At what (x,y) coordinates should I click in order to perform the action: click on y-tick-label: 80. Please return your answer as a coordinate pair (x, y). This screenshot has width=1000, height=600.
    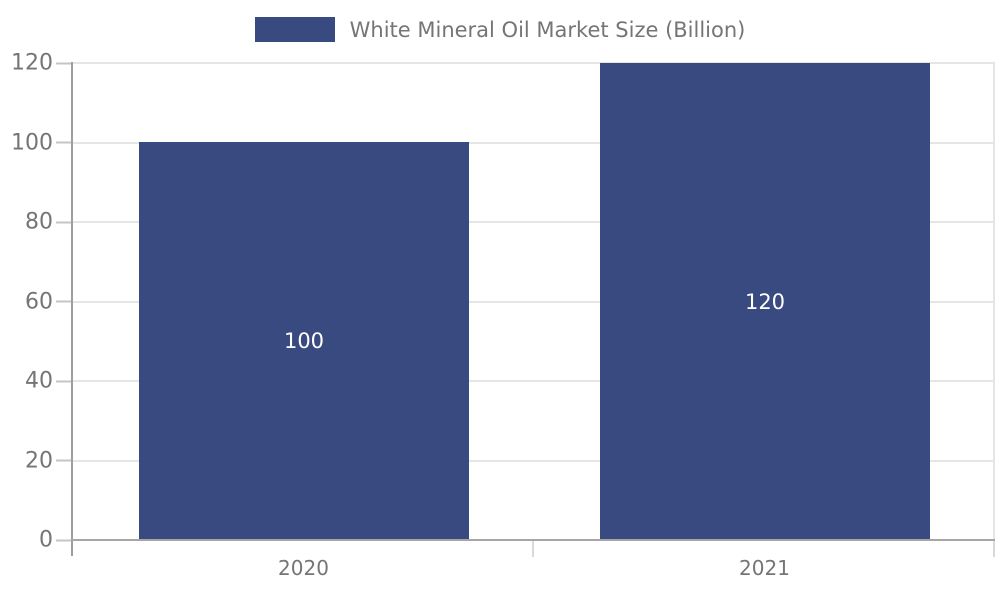
    Looking at the image, I should click on (39, 222).